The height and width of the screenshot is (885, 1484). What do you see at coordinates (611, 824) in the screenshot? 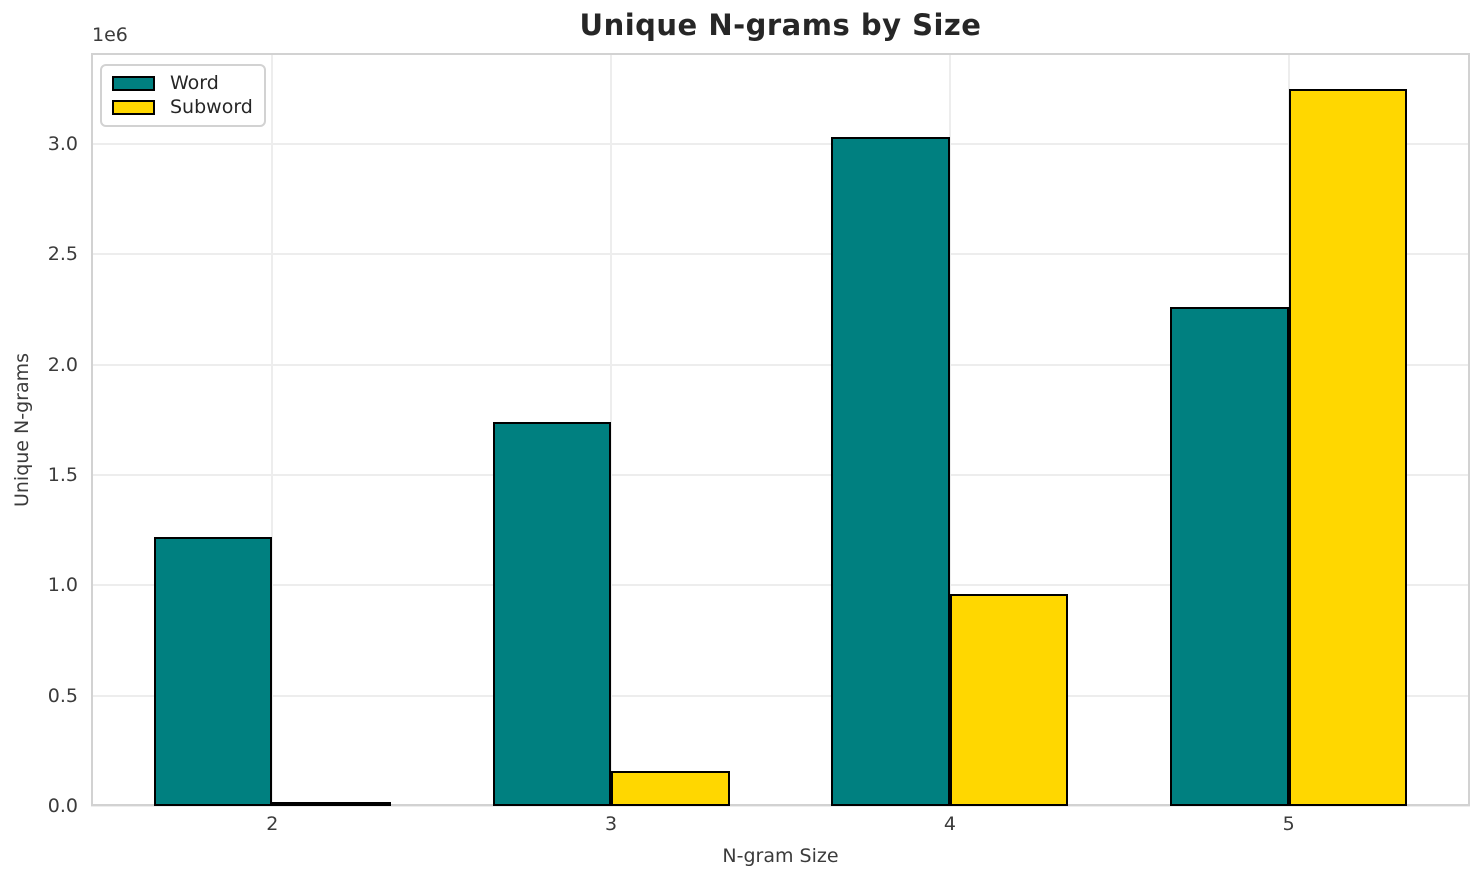
I see `x-tick-label: 3` at bounding box center [611, 824].